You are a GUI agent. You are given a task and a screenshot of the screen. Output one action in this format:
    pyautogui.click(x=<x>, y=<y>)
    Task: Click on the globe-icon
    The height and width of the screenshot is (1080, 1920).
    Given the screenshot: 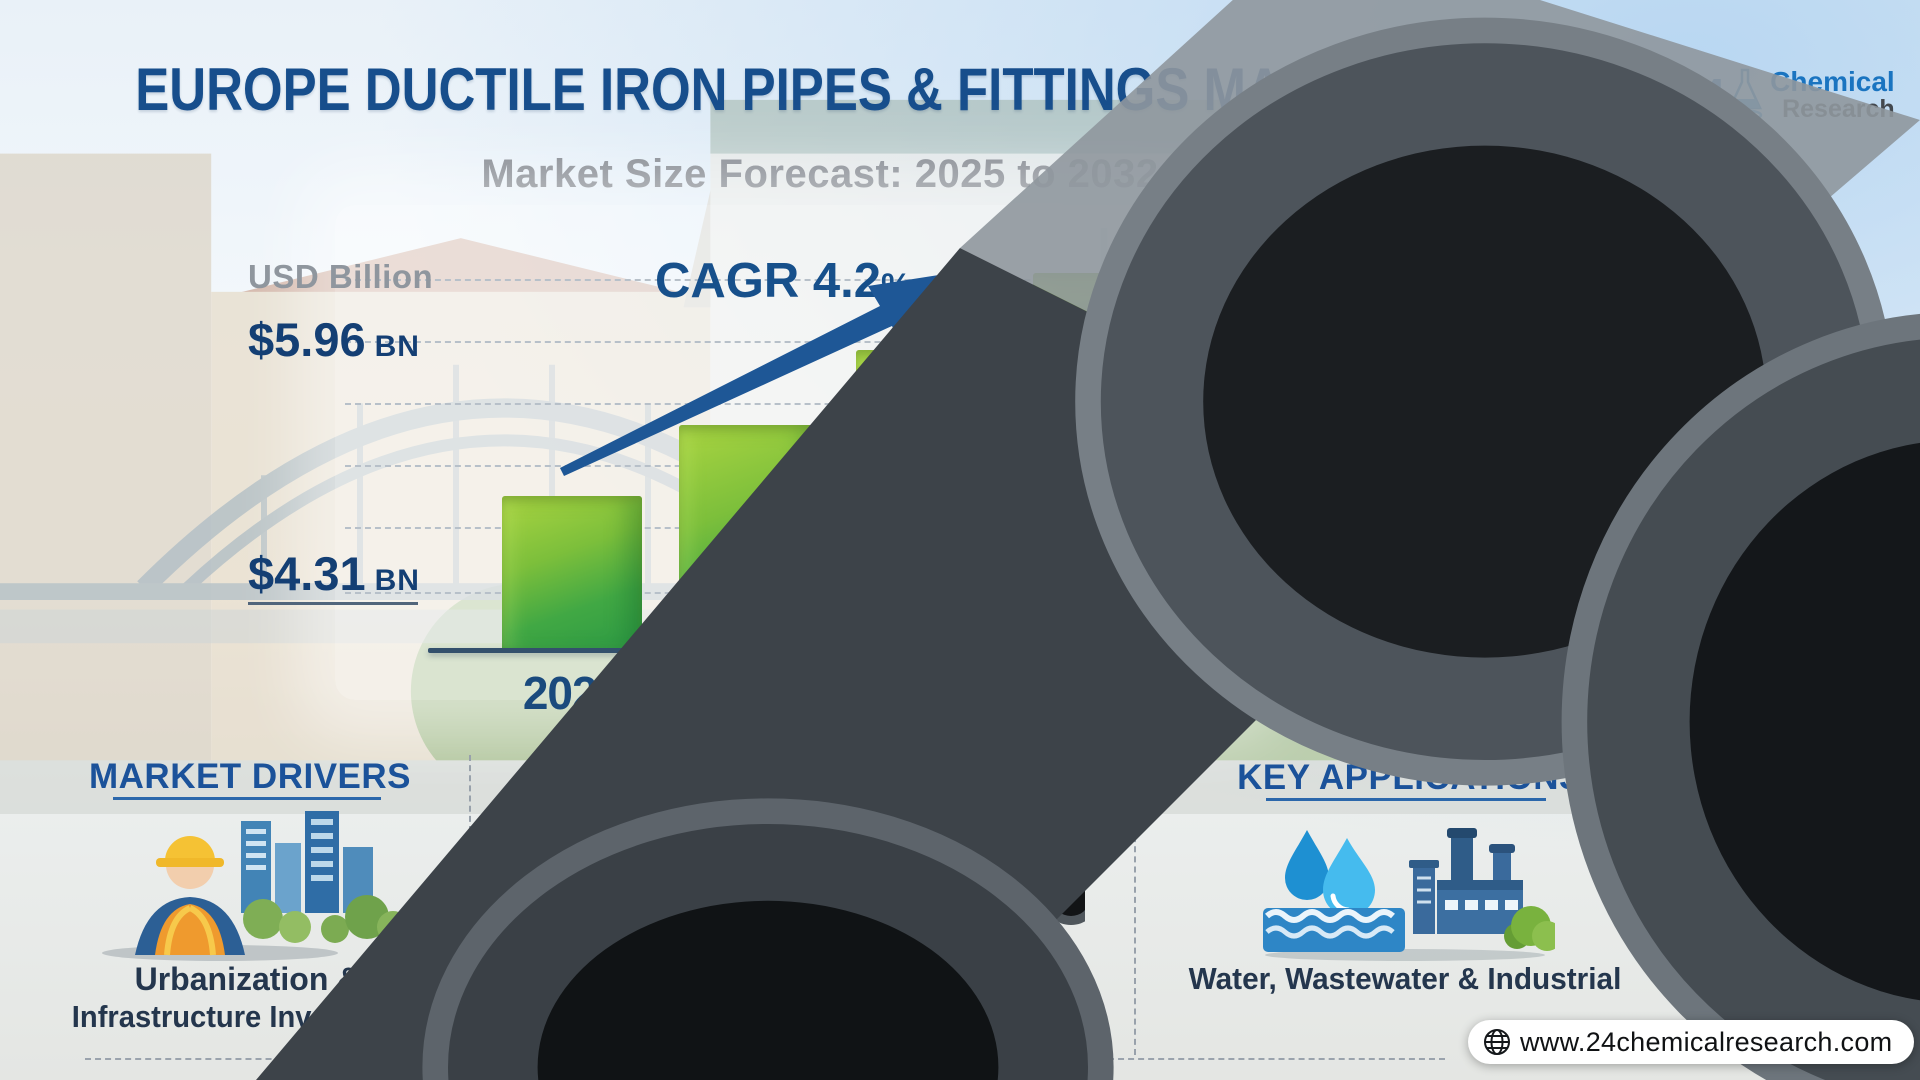 What is the action you would take?
    pyautogui.click(x=1497, y=1042)
    